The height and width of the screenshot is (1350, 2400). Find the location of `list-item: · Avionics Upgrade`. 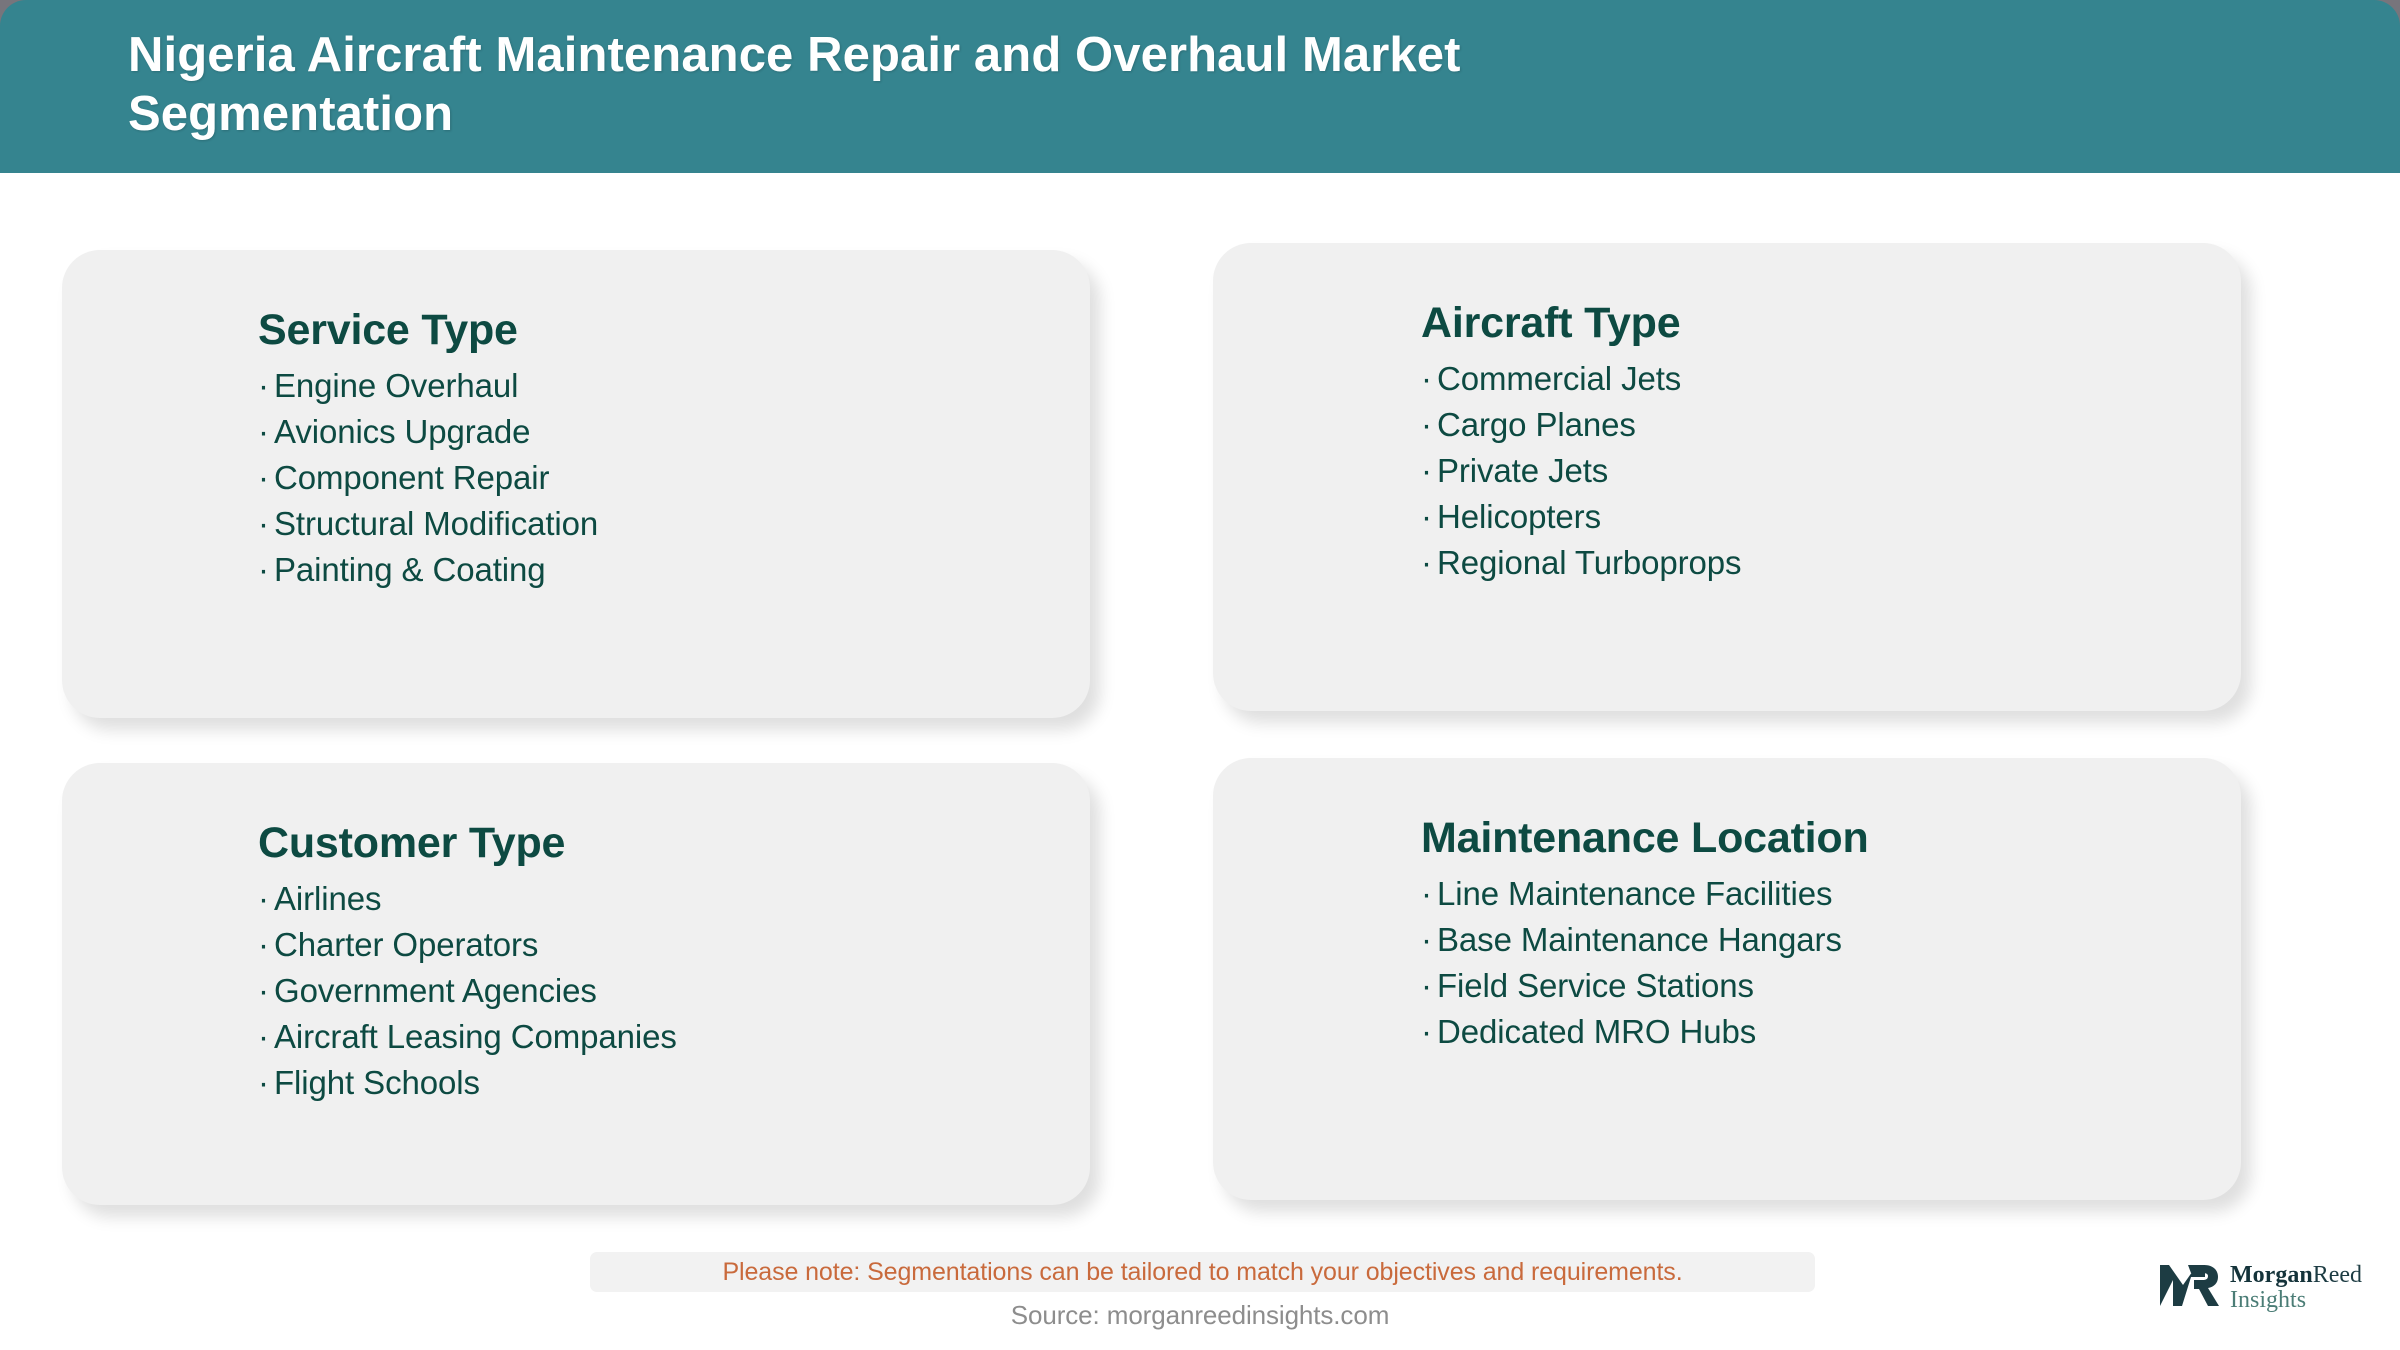

list-item: · Avionics Upgrade is located at coordinates (674, 432).